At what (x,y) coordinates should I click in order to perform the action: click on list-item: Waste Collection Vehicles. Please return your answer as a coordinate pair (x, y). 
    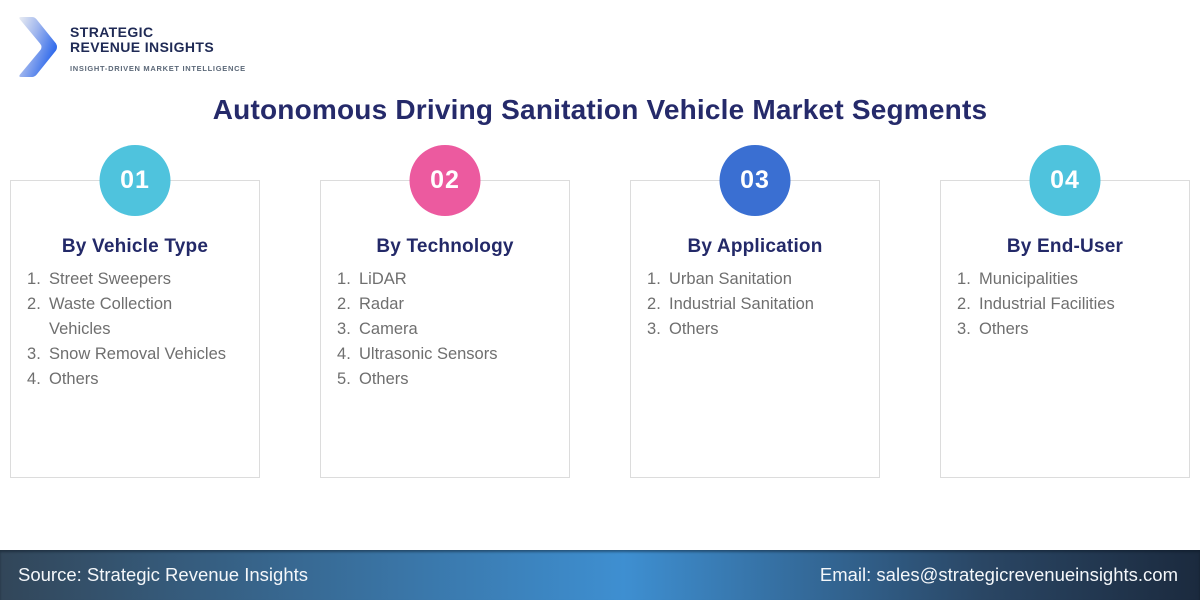
    Looking at the image, I should click on (100, 315).